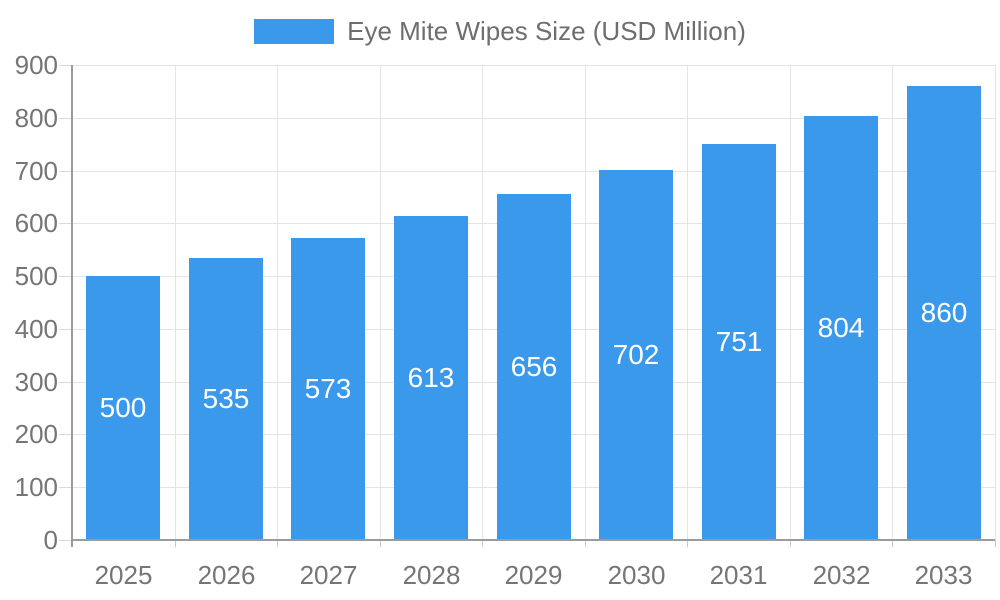 This screenshot has height=600, width=1000. What do you see at coordinates (226, 575) in the screenshot?
I see `x-axis-tick-label: 2026` at bounding box center [226, 575].